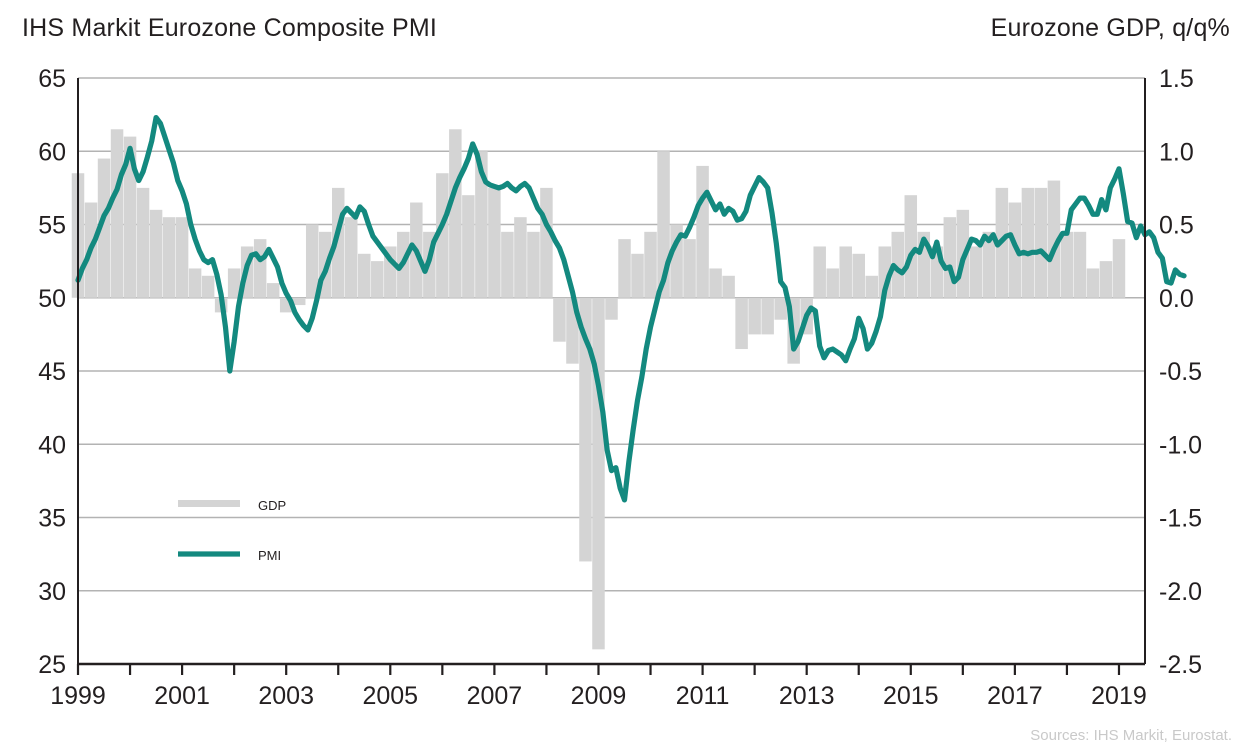 This screenshot has height=745, width=1250. I want to click on y2-axis-tick-label: 0.5, so click(1176, 226).